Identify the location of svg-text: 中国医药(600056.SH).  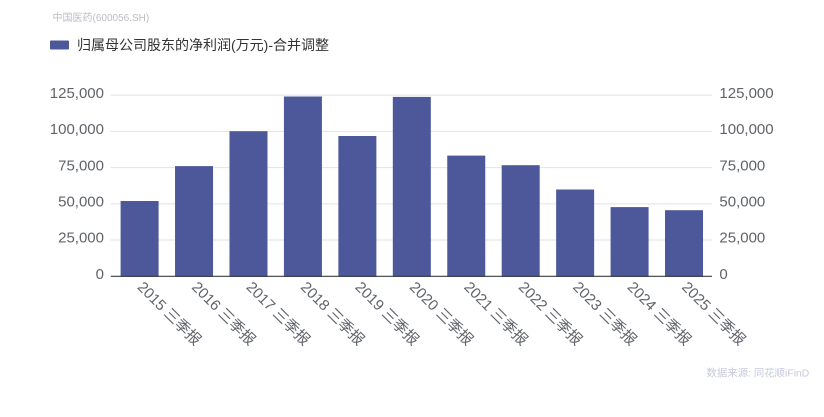
(101, 17).